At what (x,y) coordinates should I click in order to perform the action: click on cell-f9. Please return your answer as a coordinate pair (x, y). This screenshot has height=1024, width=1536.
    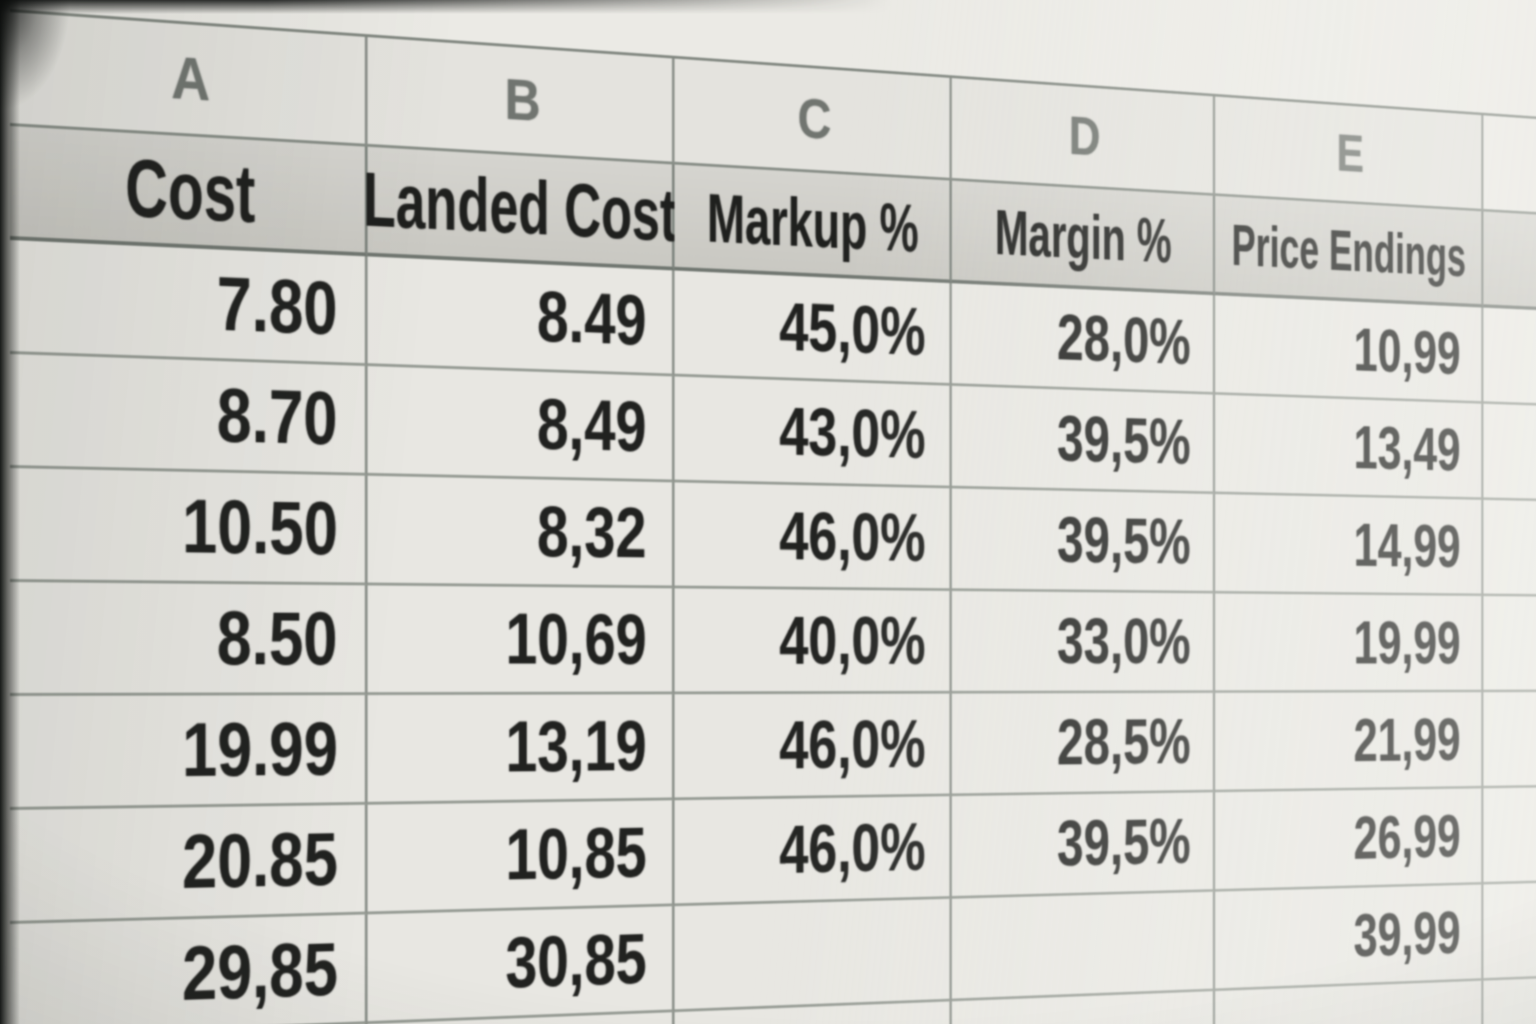
    Looking at the image, I should click on (1509, 998).